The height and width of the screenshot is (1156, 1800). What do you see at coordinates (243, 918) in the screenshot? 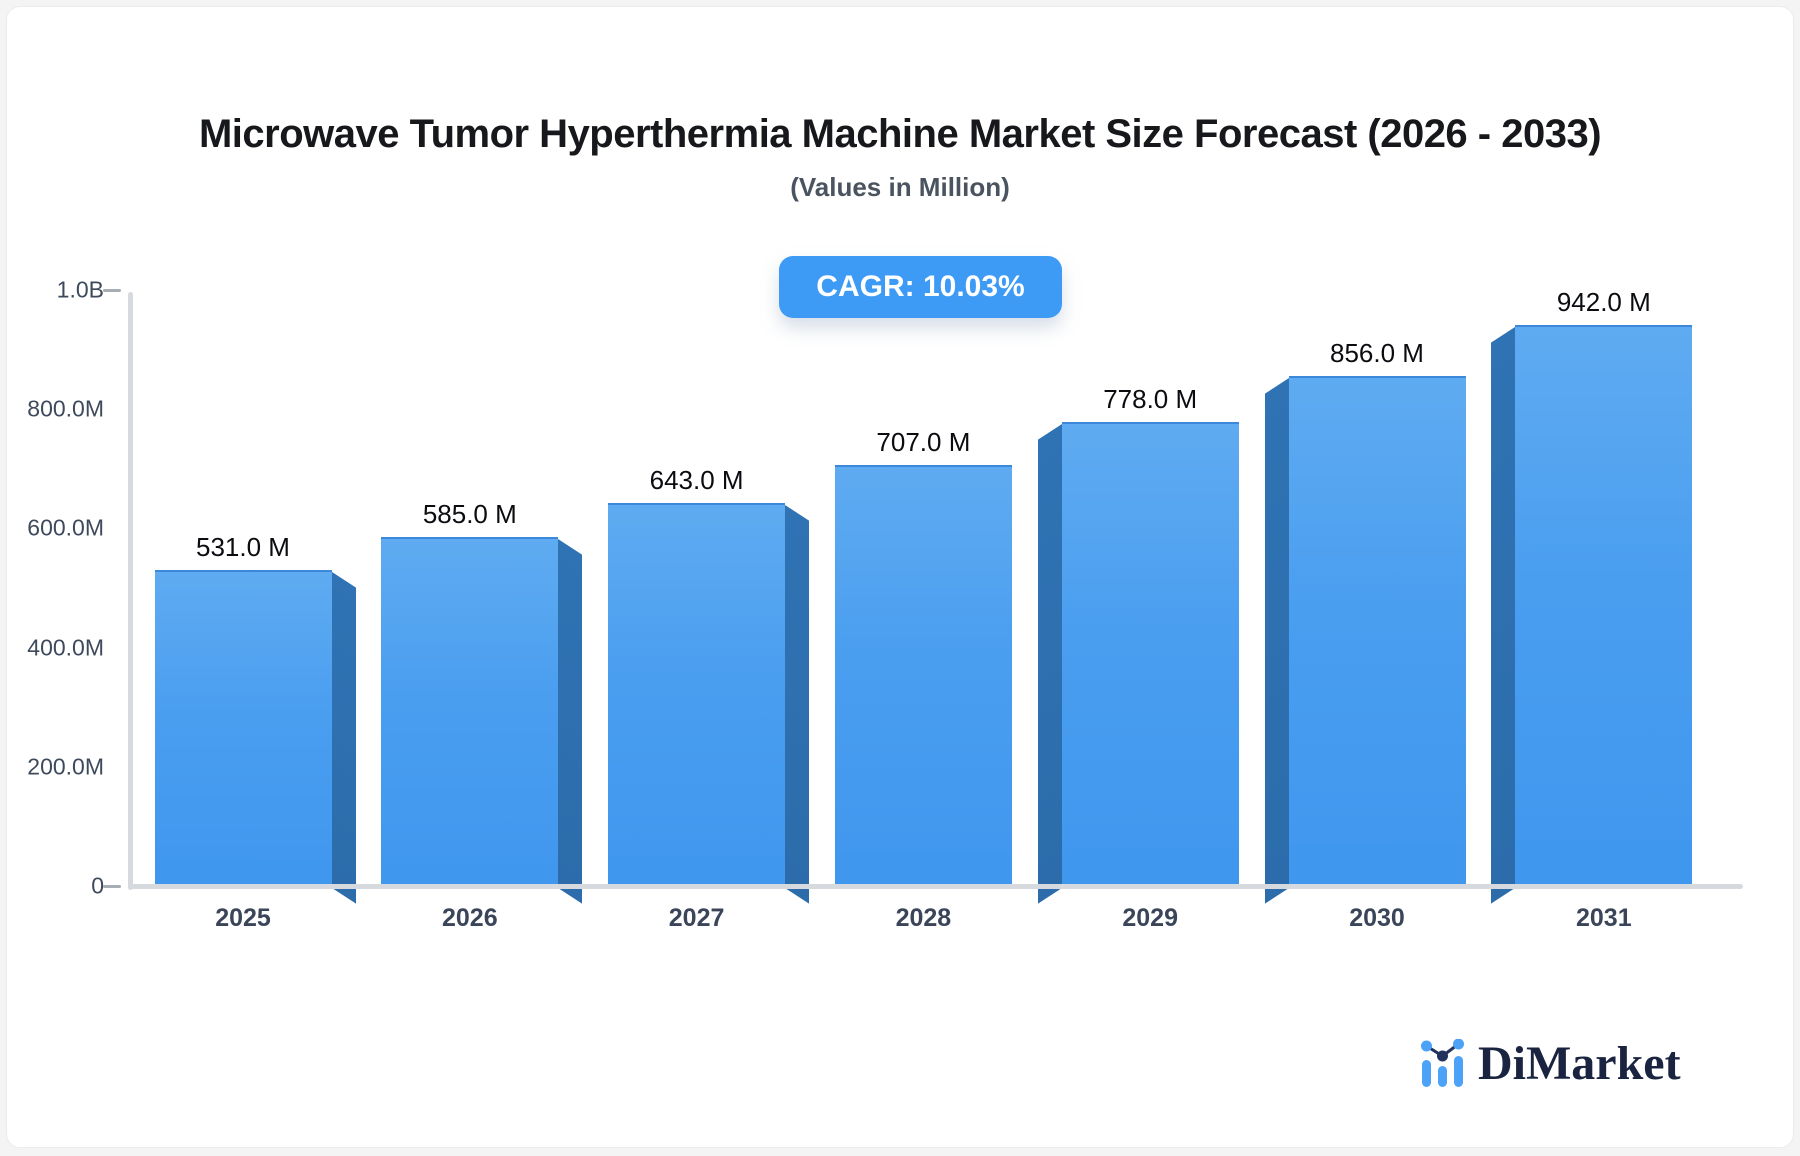
I see `x-axis-category-label: 2025` at bounding box center [243, 918].